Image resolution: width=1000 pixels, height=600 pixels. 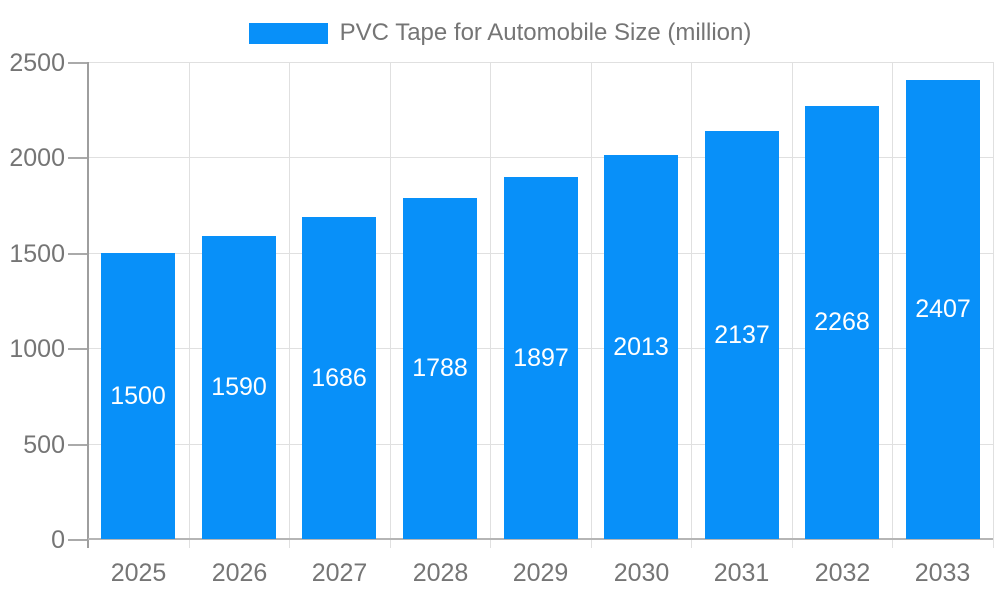 What do you see at coordinates (37, 254) in the screenshot?
I see `y-axis-label-1500: 1500` at bounding box center [37, 254].